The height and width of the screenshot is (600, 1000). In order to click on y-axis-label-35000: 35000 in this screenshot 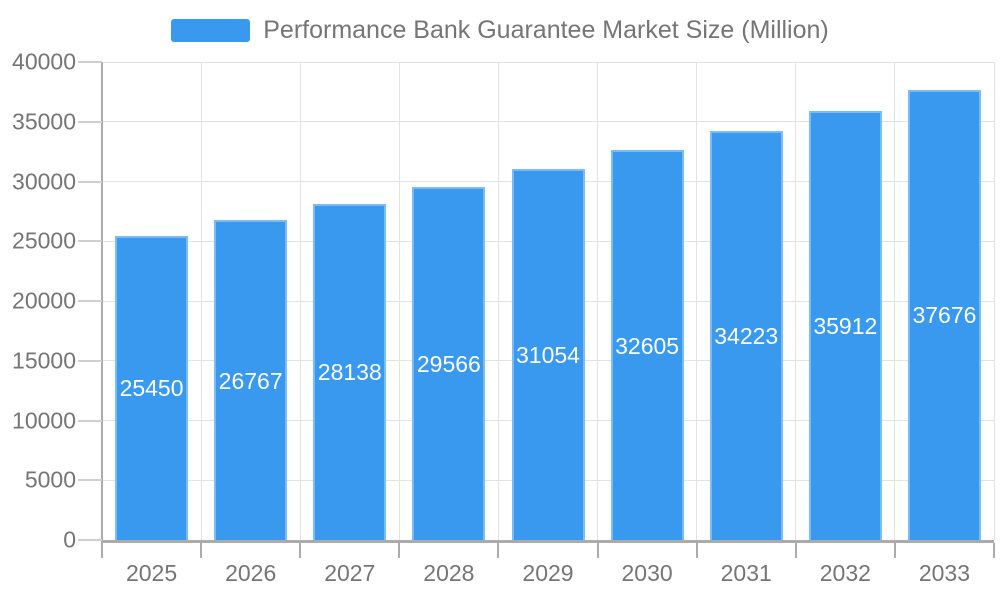, I will do `click(44, 121)`.